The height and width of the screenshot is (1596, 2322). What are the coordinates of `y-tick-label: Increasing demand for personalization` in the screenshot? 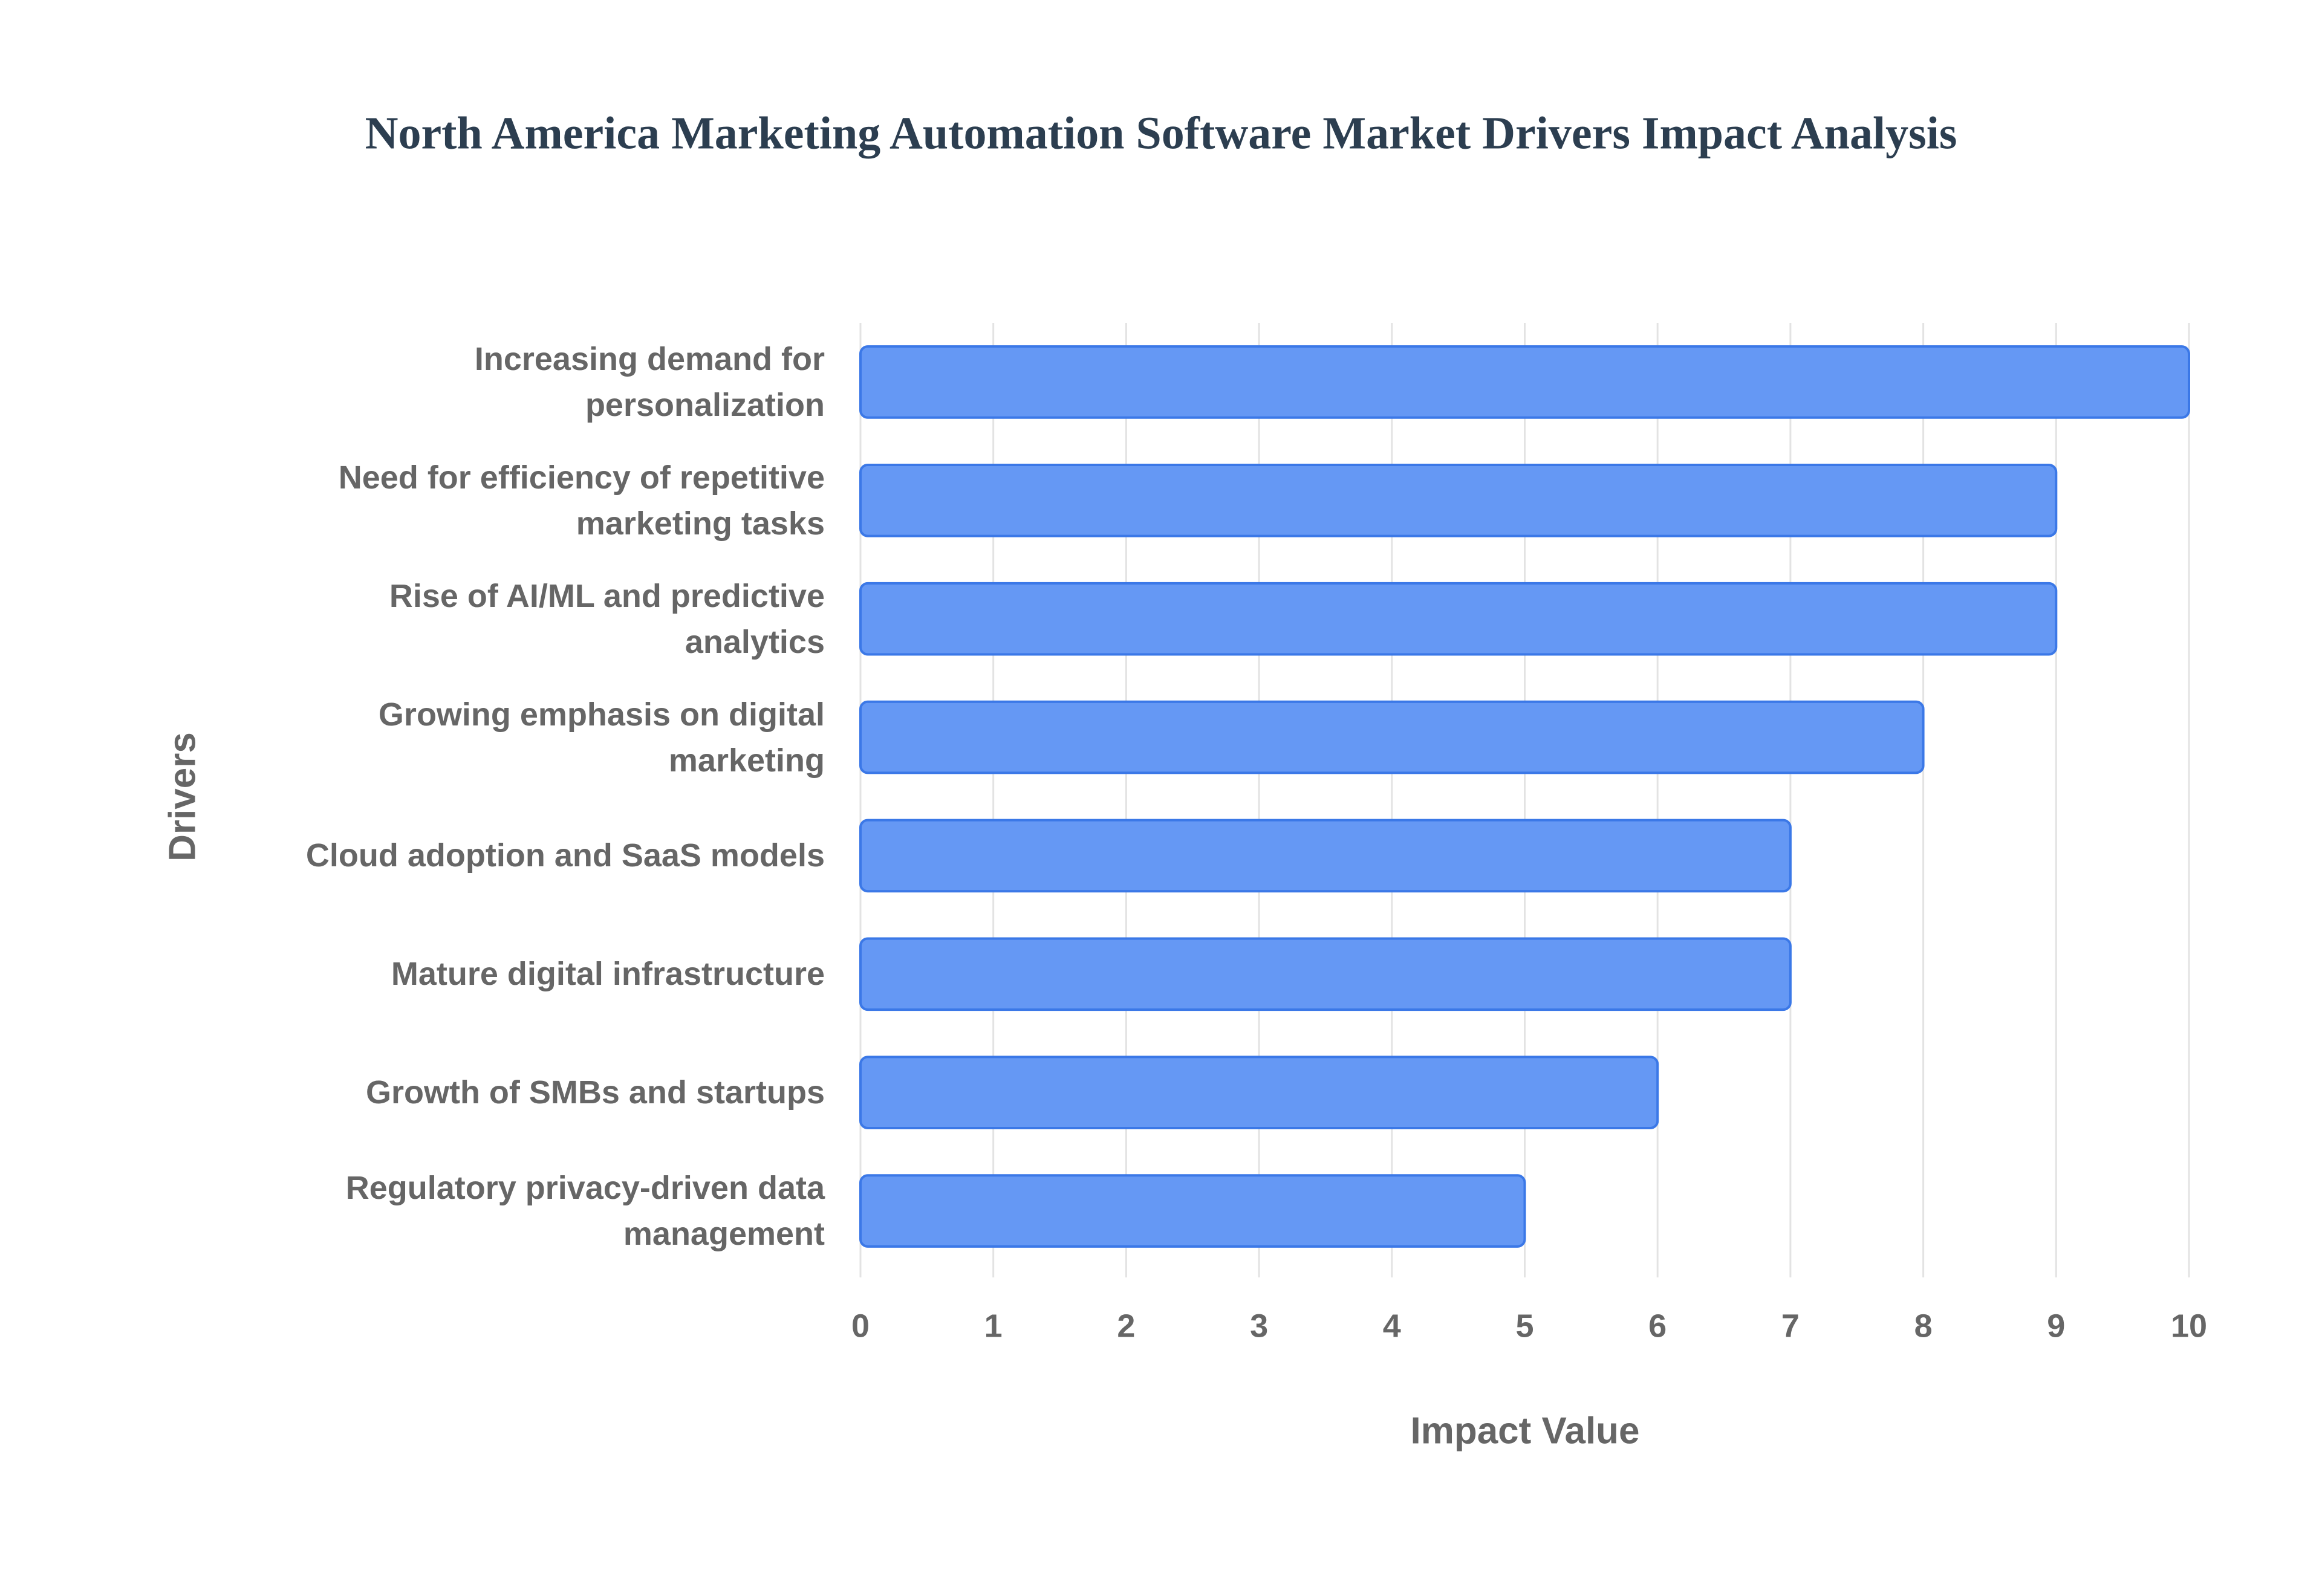 It's located at (649, 381).